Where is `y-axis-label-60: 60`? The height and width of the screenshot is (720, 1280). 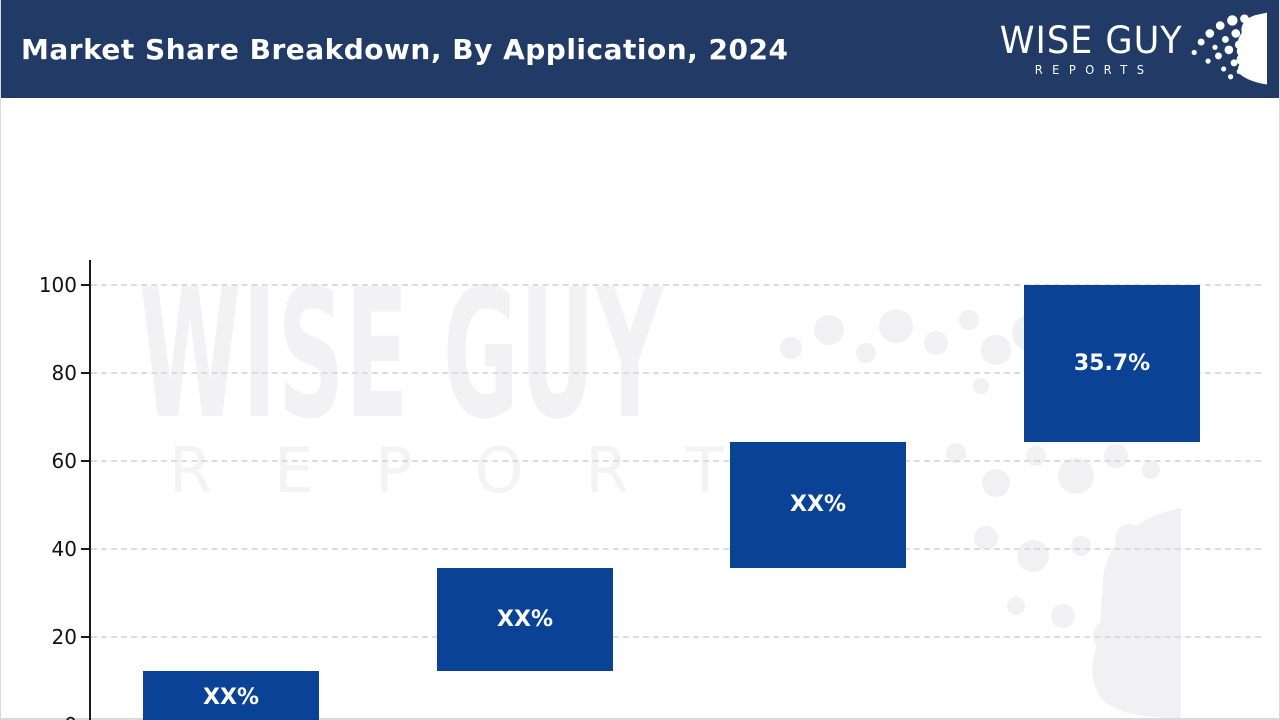 y-axis-label-60: 60 is located at coordinates (64, 461).